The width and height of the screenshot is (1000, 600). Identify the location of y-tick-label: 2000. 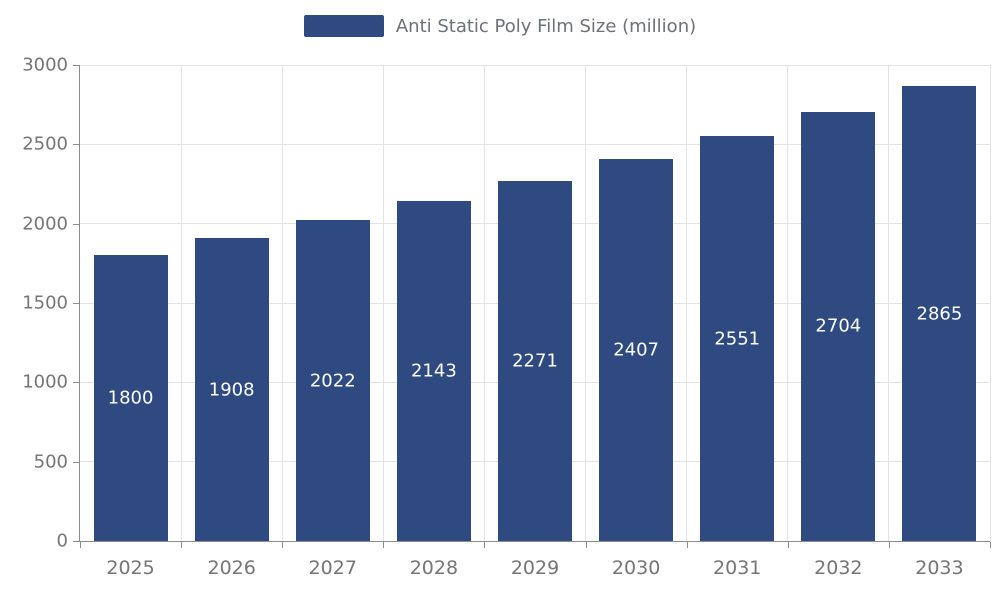
(45, 224).